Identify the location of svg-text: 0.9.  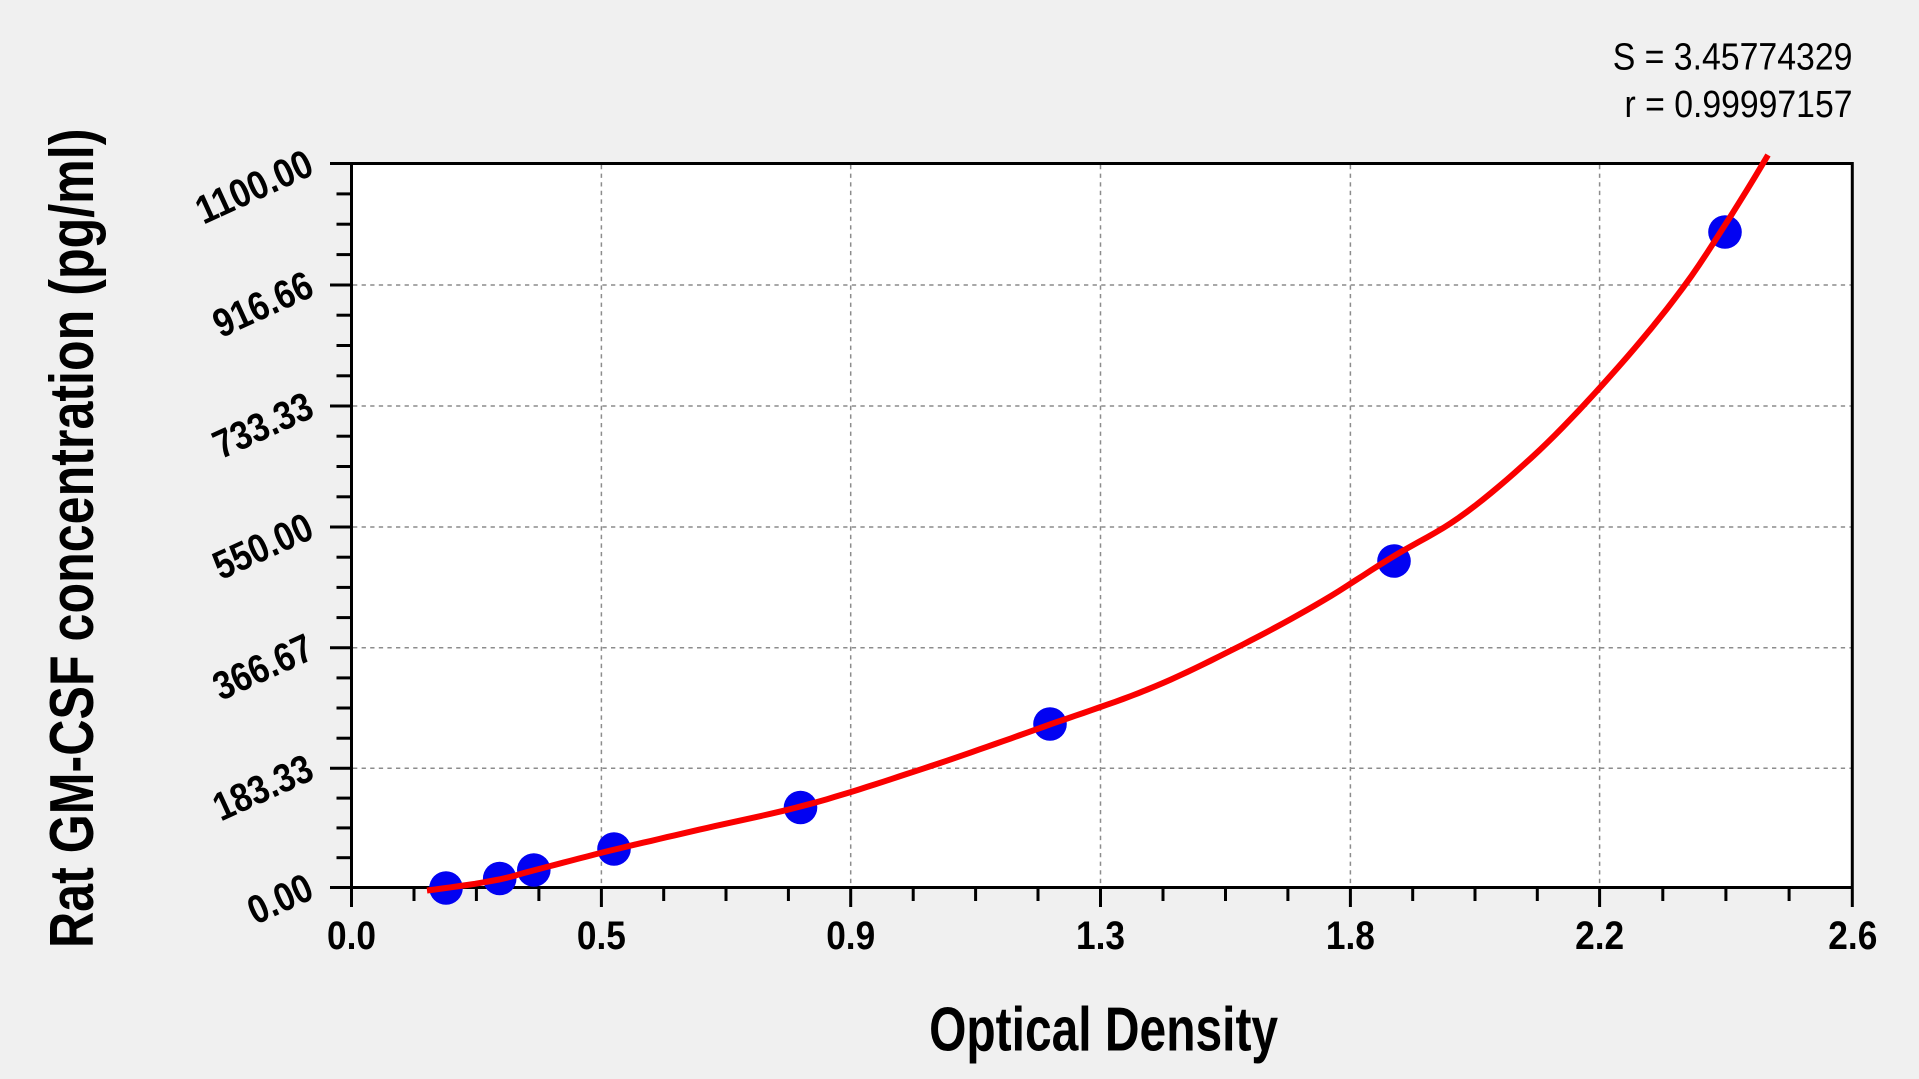
(850, 936).